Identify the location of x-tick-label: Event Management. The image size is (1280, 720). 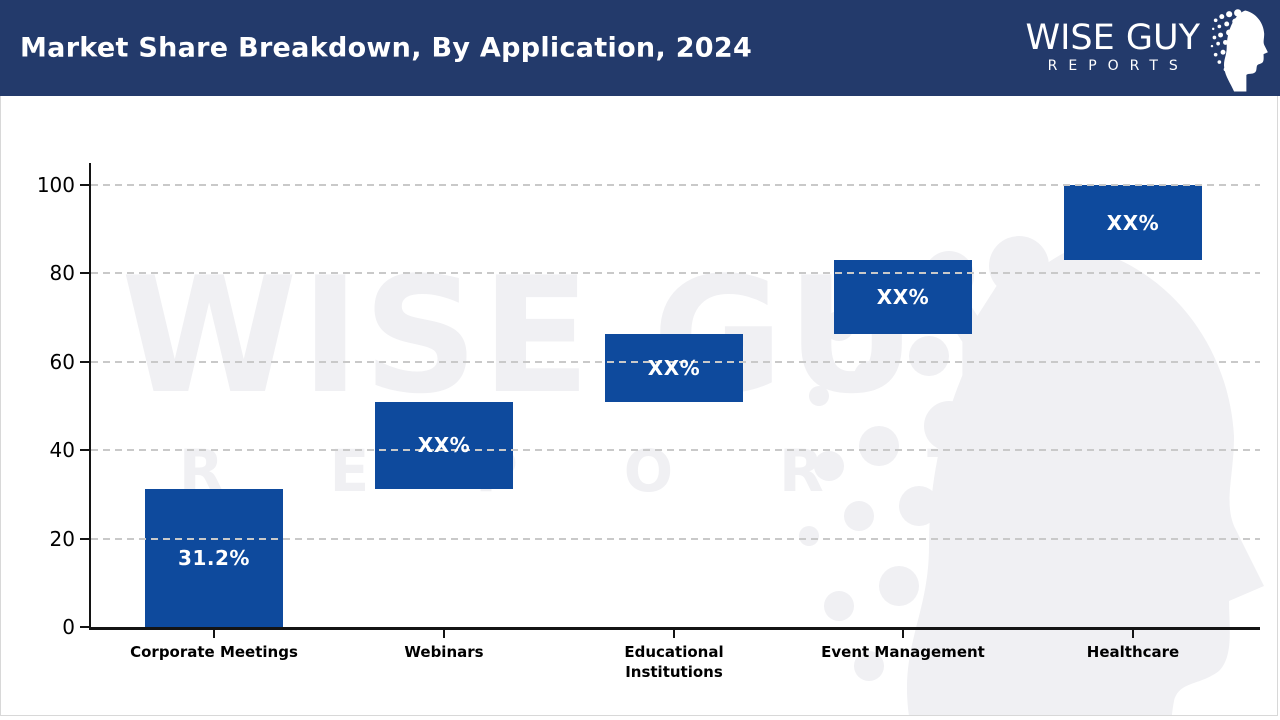
(903, 652).